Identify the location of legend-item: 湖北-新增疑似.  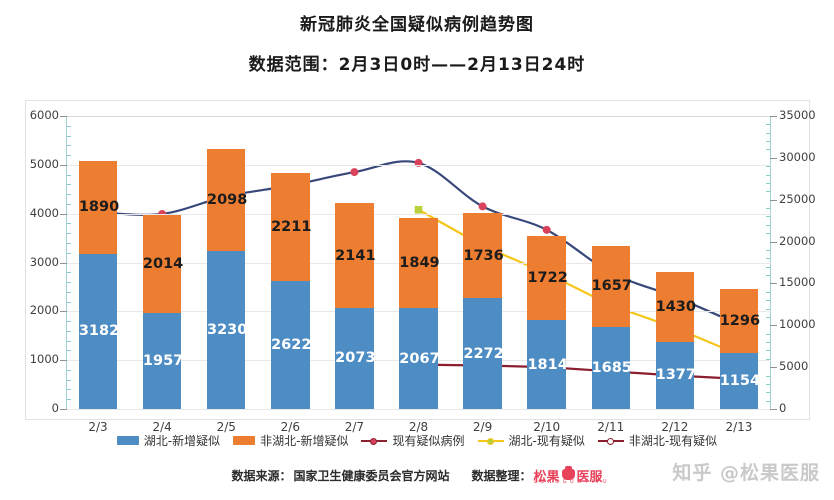
(168, 440).